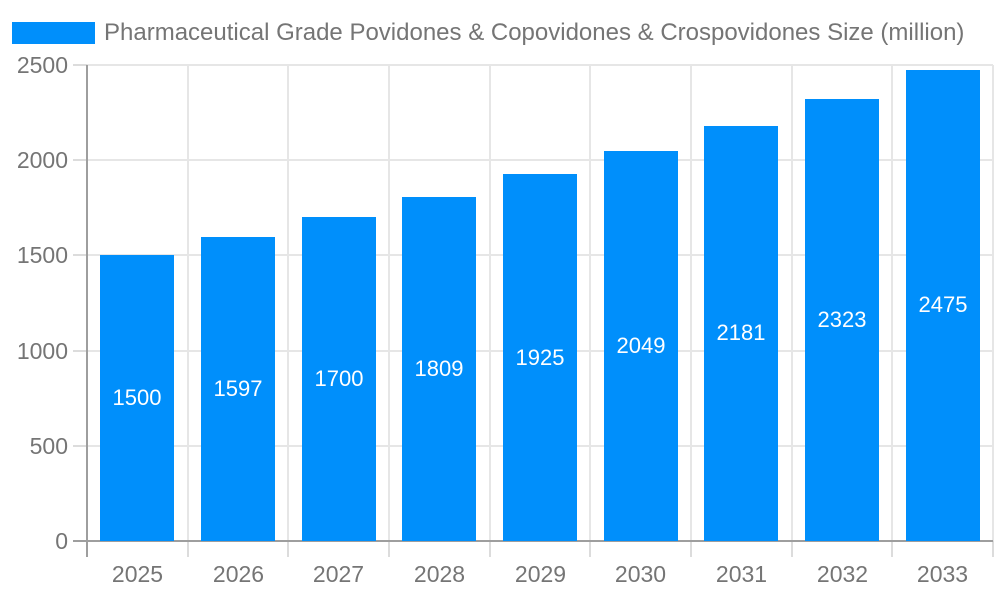 This screenshot has width=1000, height=600. I want to click on bar-value-label: 1925, so click(540, 357).